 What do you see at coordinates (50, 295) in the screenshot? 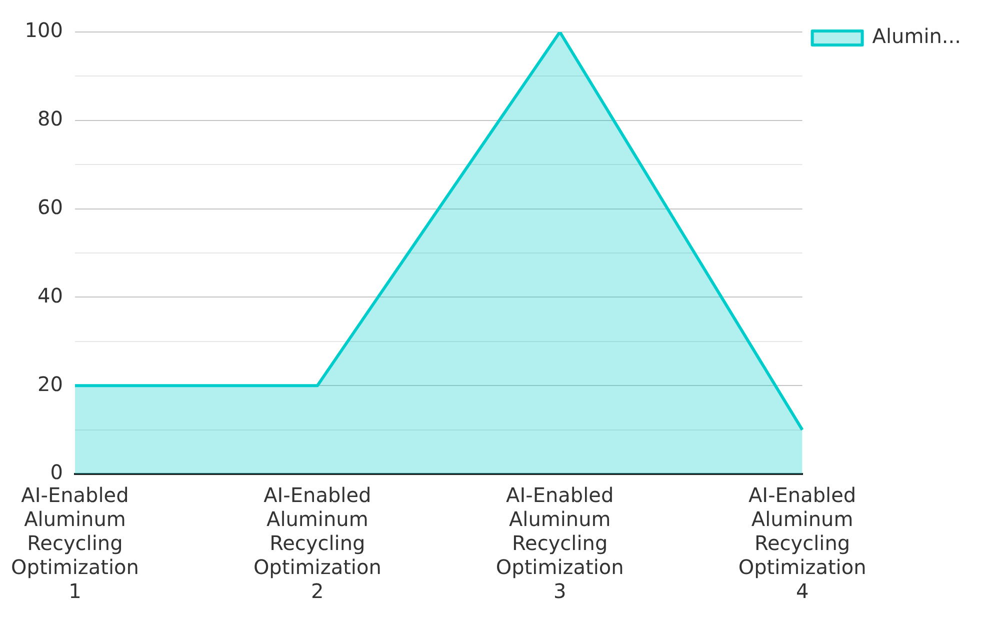
I see `y-tick-label: 40` at bounding box center [50, 295].